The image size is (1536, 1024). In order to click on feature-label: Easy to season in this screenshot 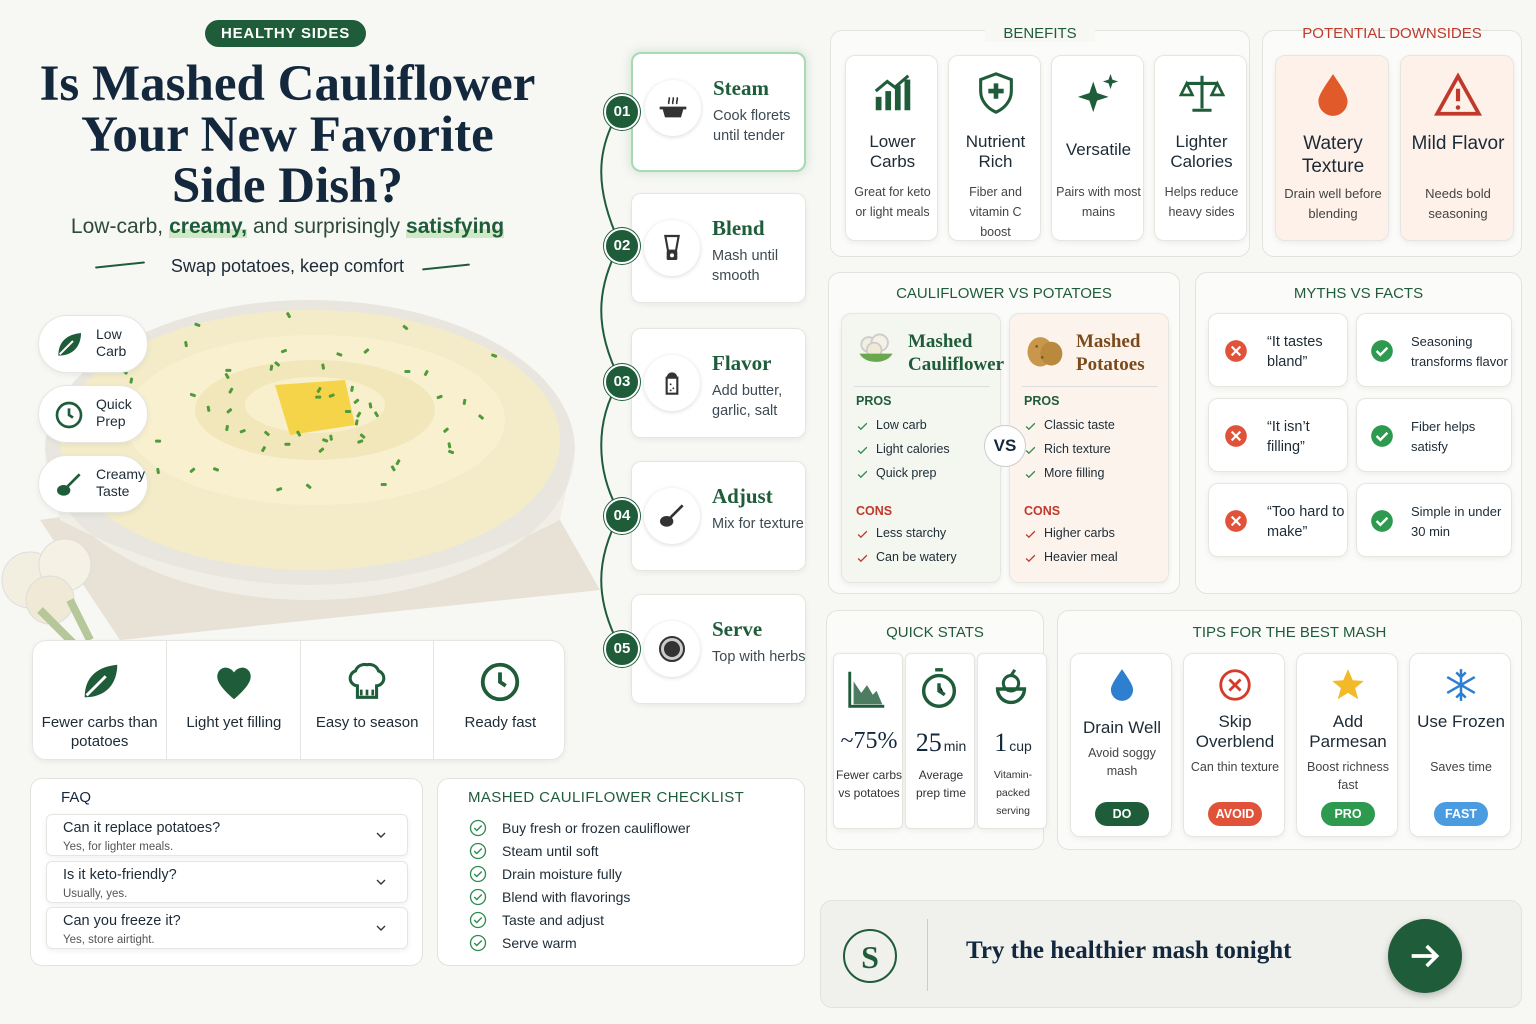, I will do `click(367, 722)`.